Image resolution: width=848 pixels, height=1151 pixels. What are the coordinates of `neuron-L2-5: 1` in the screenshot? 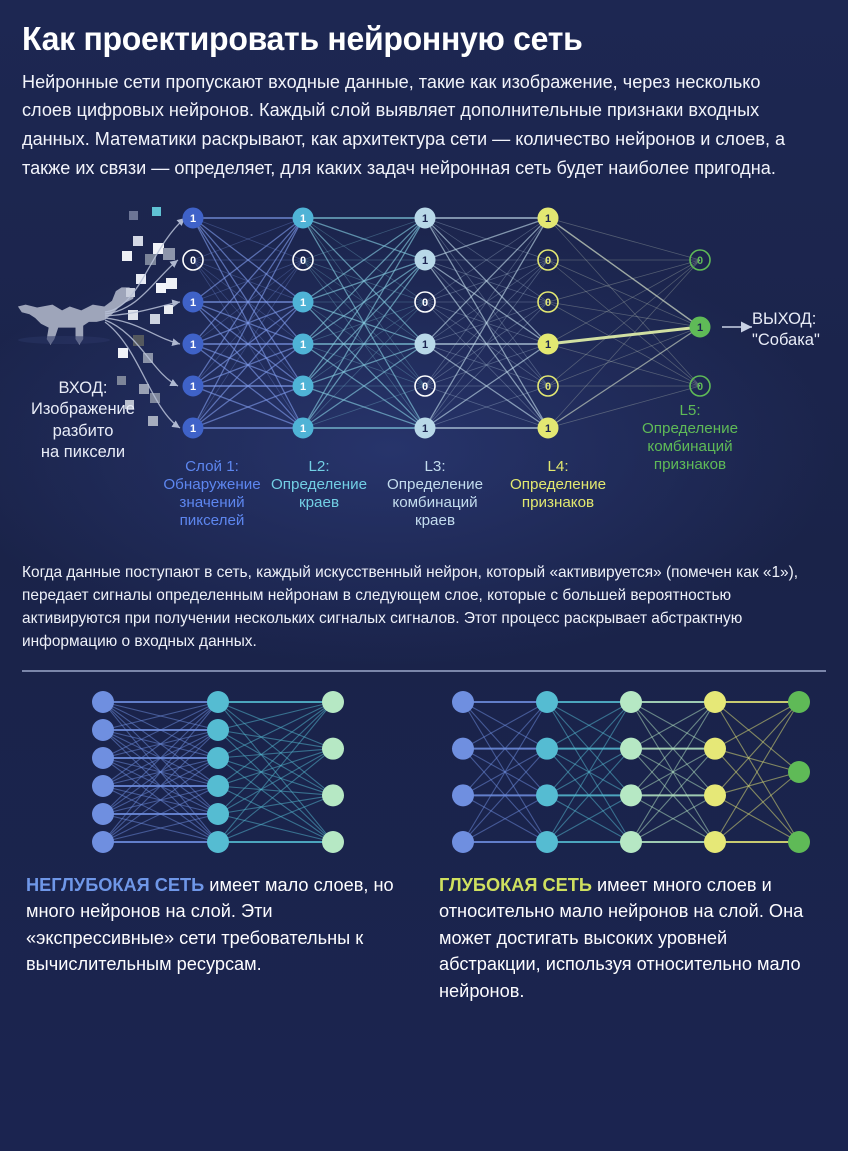 It's located at (303, 428).